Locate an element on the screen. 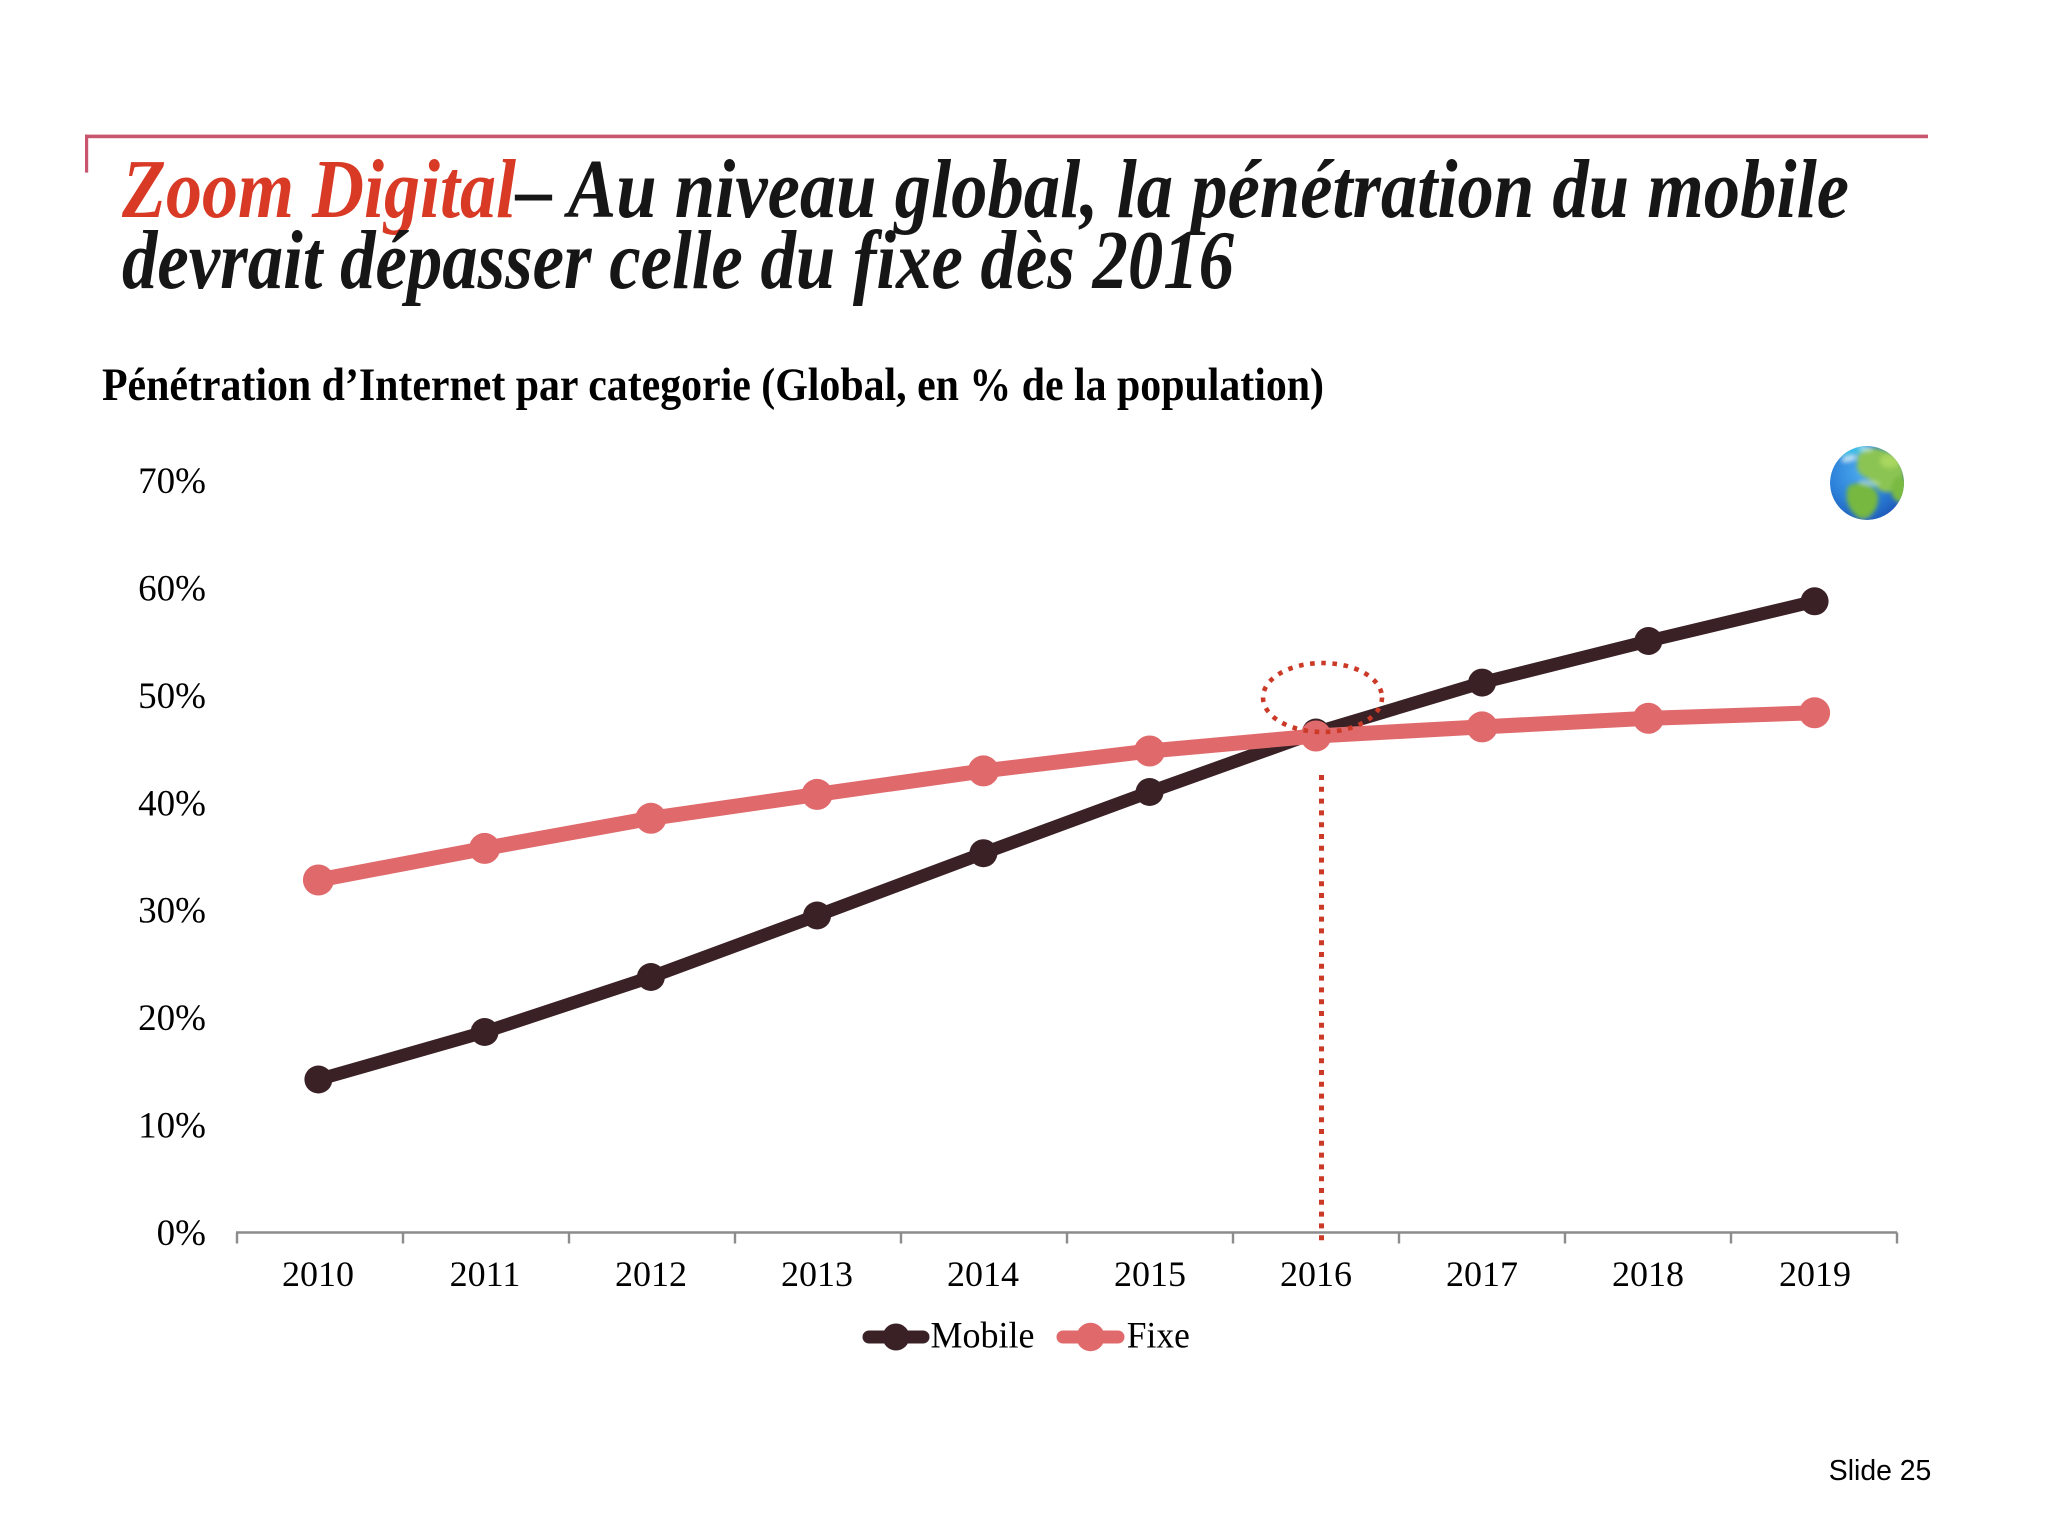 This screenshot has height=1536, width=2048. svg-text: 2013 is located at coordinates (817, 1274).